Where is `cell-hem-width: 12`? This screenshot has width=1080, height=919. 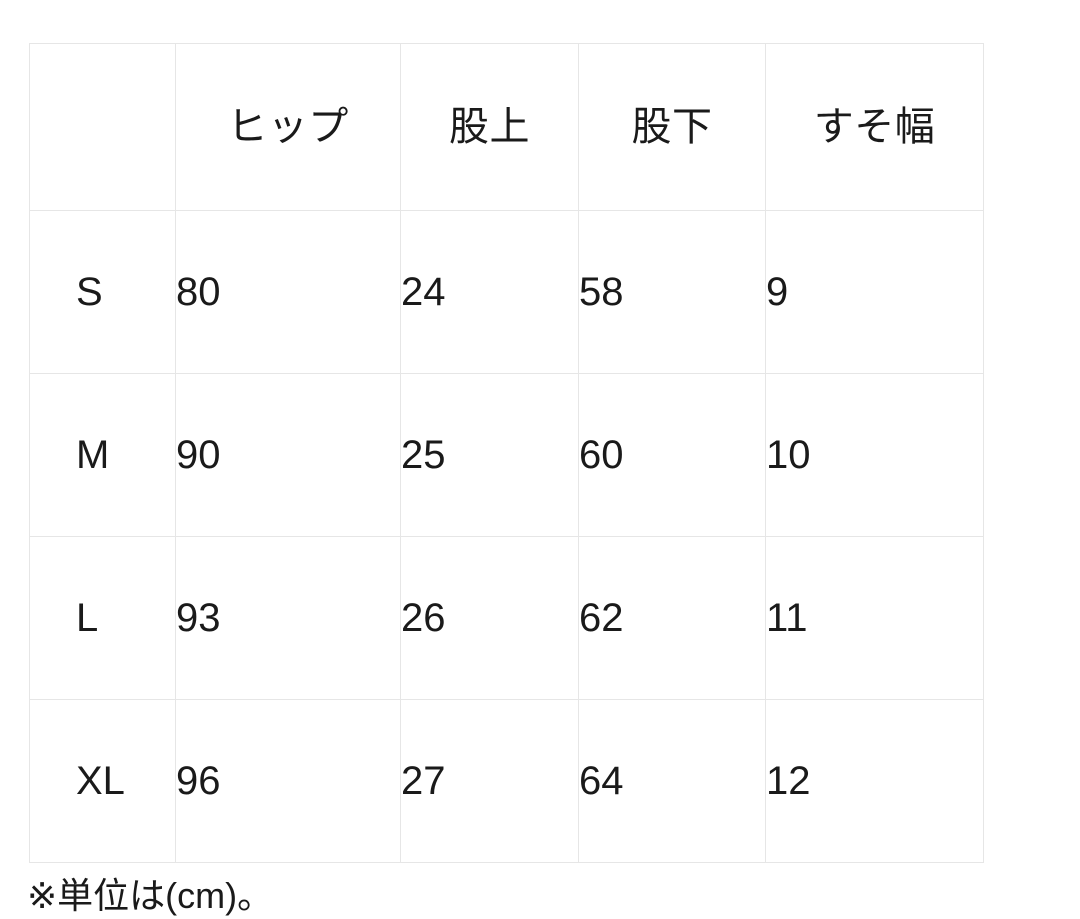 cell-hem-width: 12 is located at coordinates (874, 781).